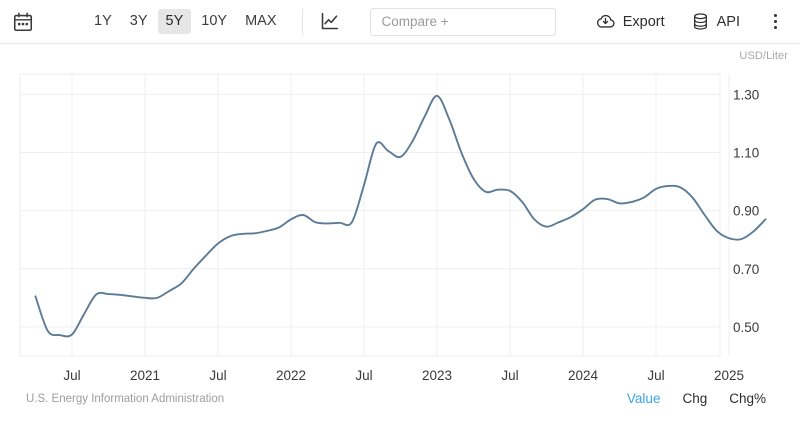 The width and height of the screenshot is (800, 438). Describe the element at coordinates (605, 21) in the screenshot. I see `cloud-download-icon` at that location.